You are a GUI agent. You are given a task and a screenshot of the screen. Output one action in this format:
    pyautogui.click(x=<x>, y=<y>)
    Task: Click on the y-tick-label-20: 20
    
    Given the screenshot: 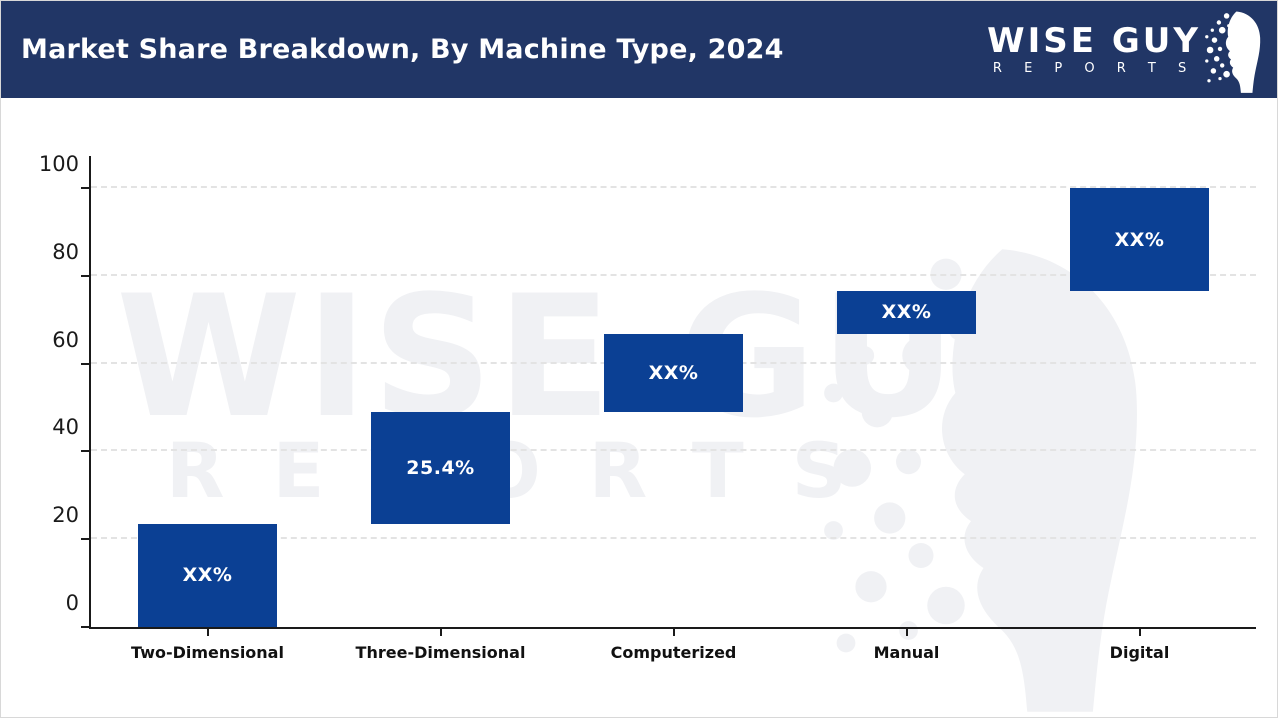 What is the action you would take?
    pyautogui.click(x=65, y=515)
    